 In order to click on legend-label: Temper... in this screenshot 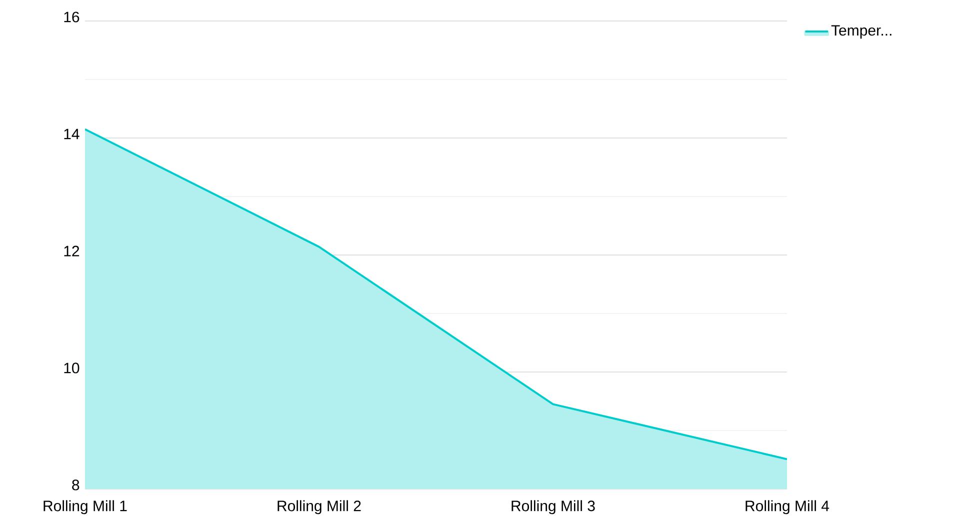, I will do `click(861, 32)`.